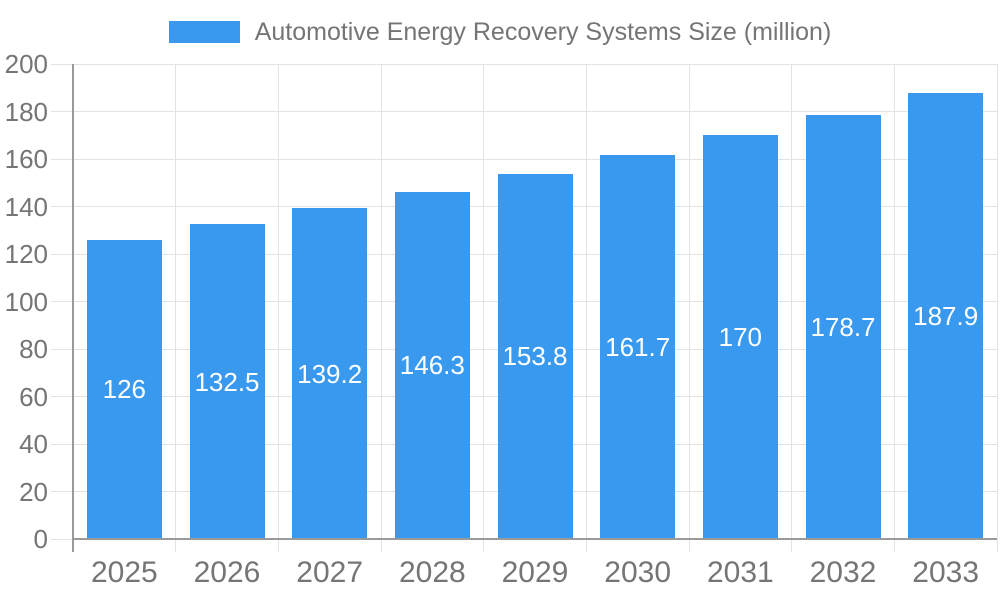 This screenshot has width=1000, height=600. I want to click on bar-value-label: 178.7, so click(843, 326).